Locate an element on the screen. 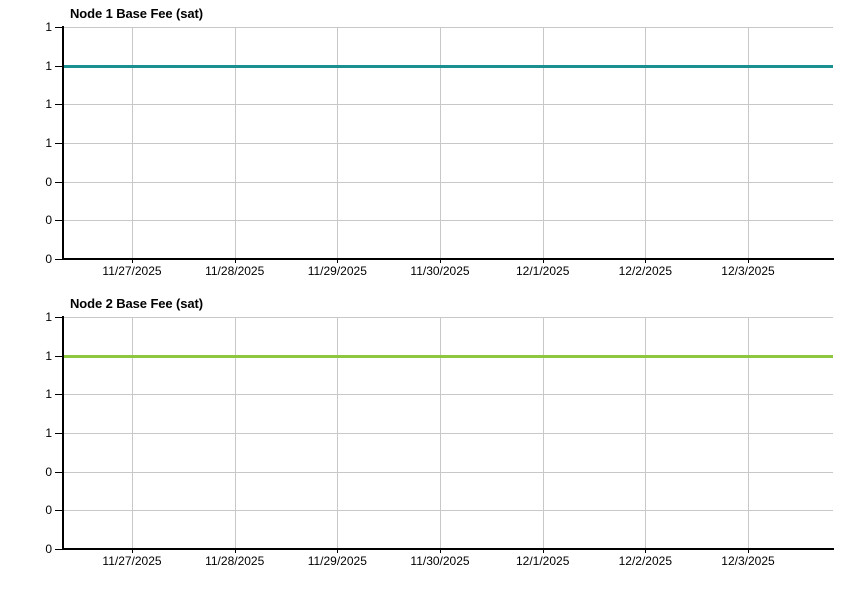  x-axis-tick-label: 11/30/2025 is located at coordinates (440, 271).